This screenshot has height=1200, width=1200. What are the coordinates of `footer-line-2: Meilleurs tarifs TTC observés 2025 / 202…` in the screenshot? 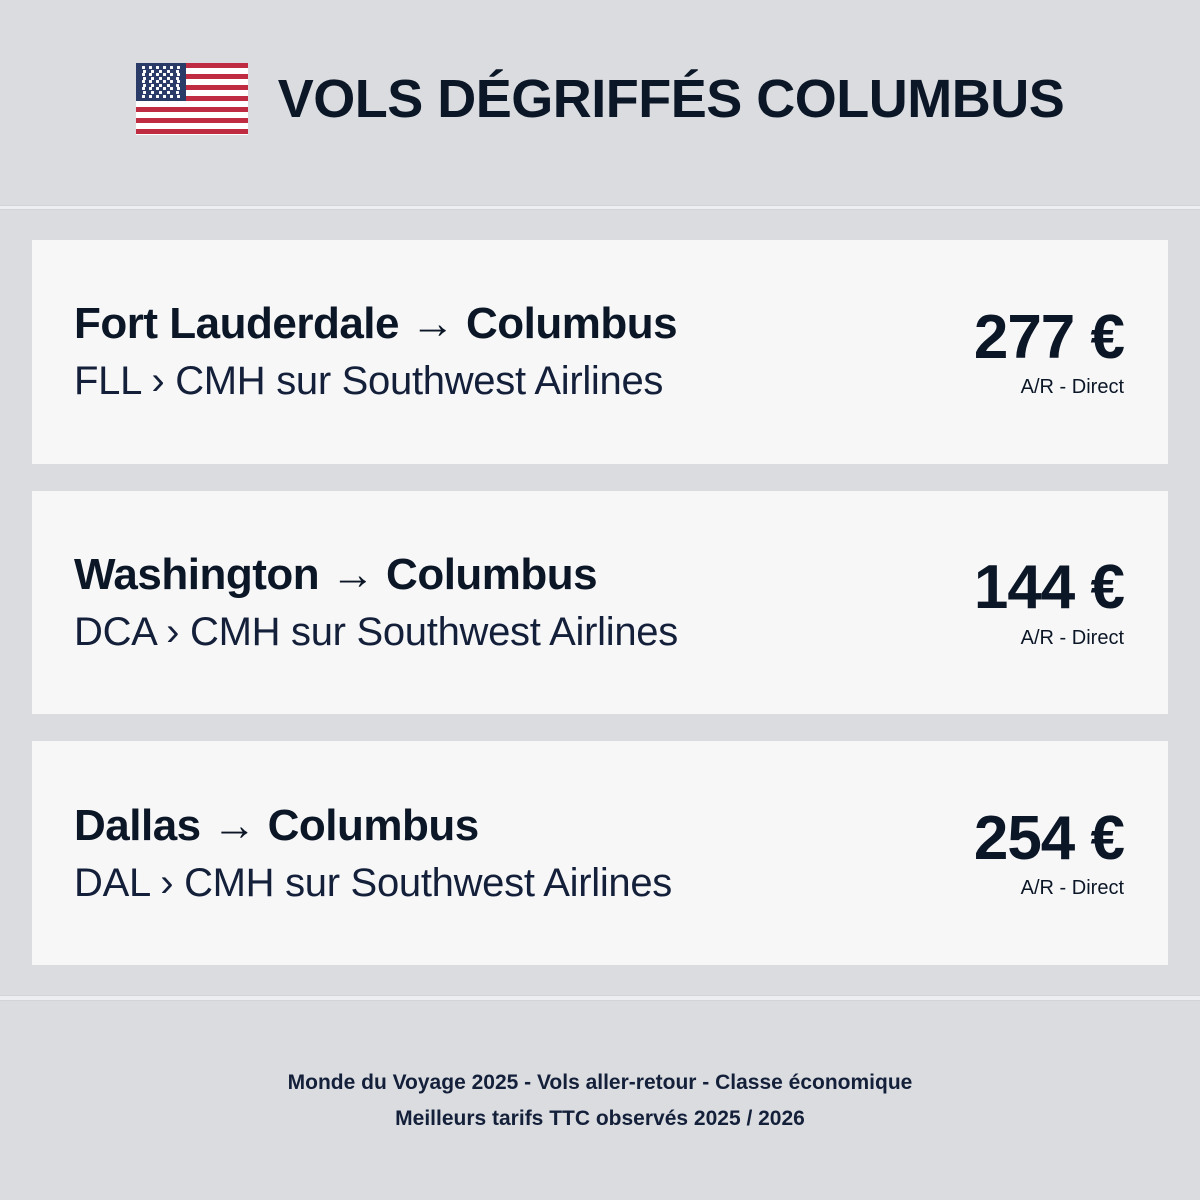 It's located at (600, 1118).